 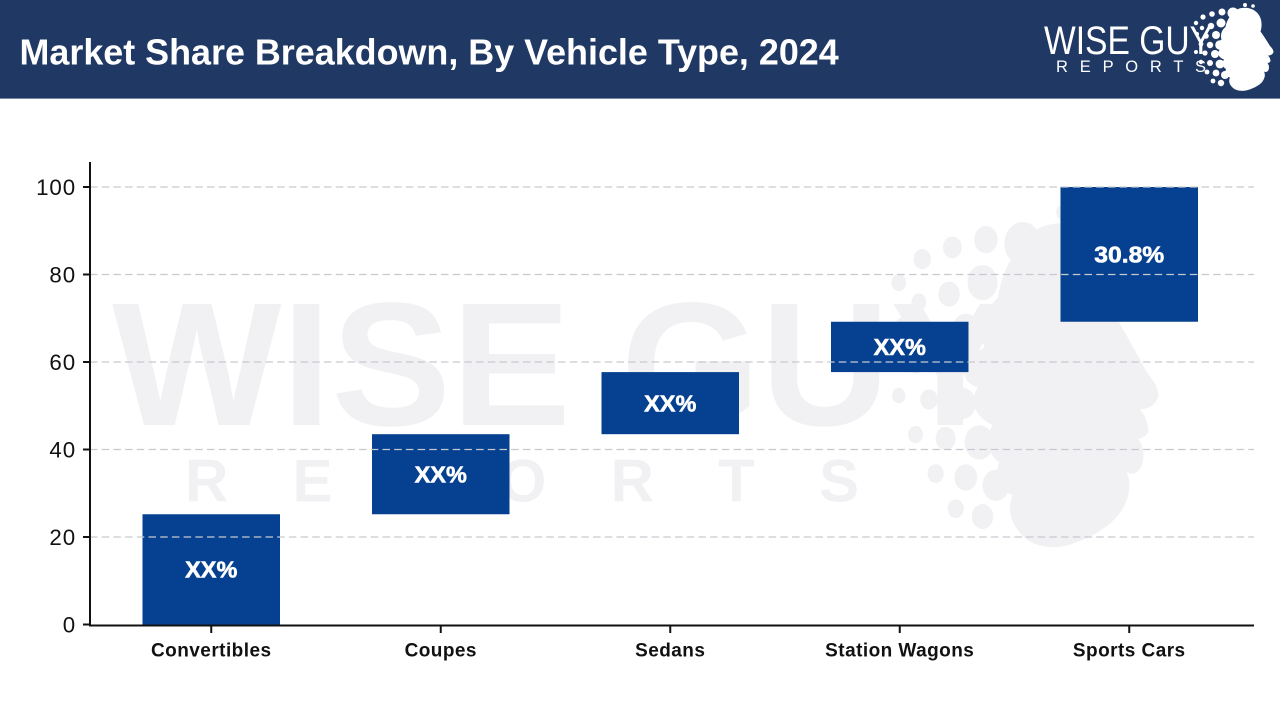 I want to click on svg-text: 80, so click(x=62, y=275).